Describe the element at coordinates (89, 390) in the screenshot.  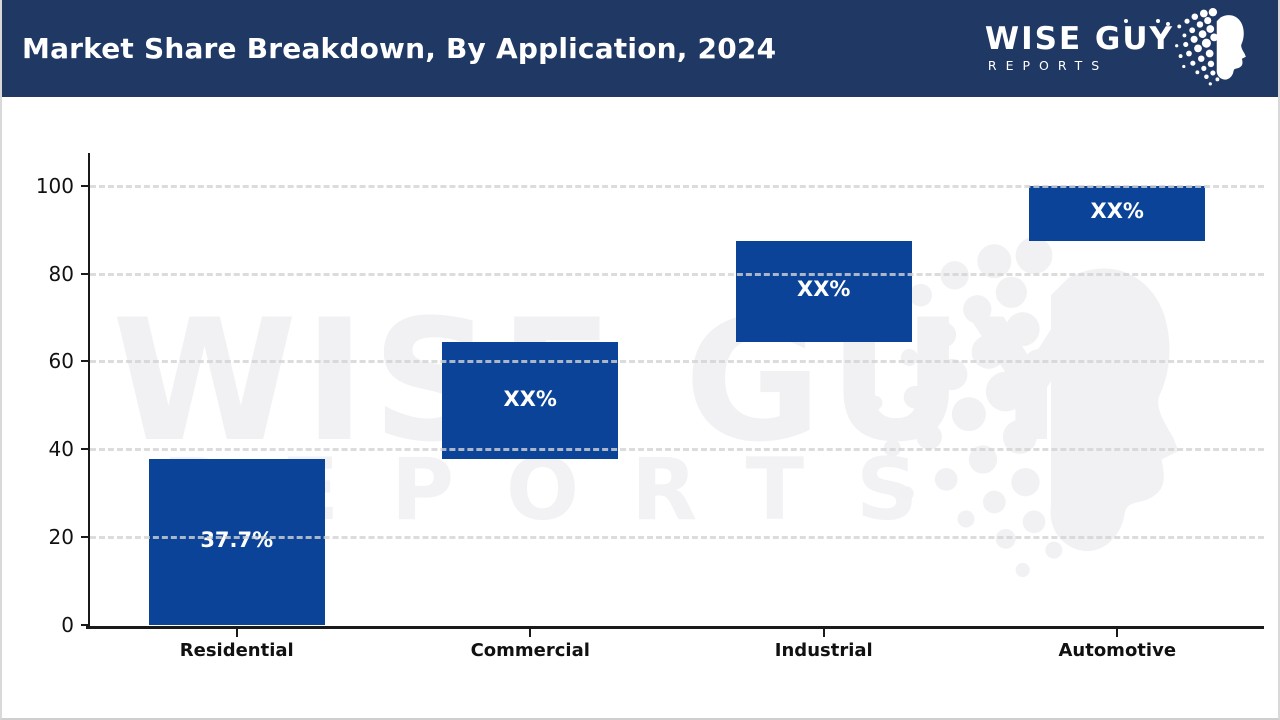
I see `y-axis-line` at that location.